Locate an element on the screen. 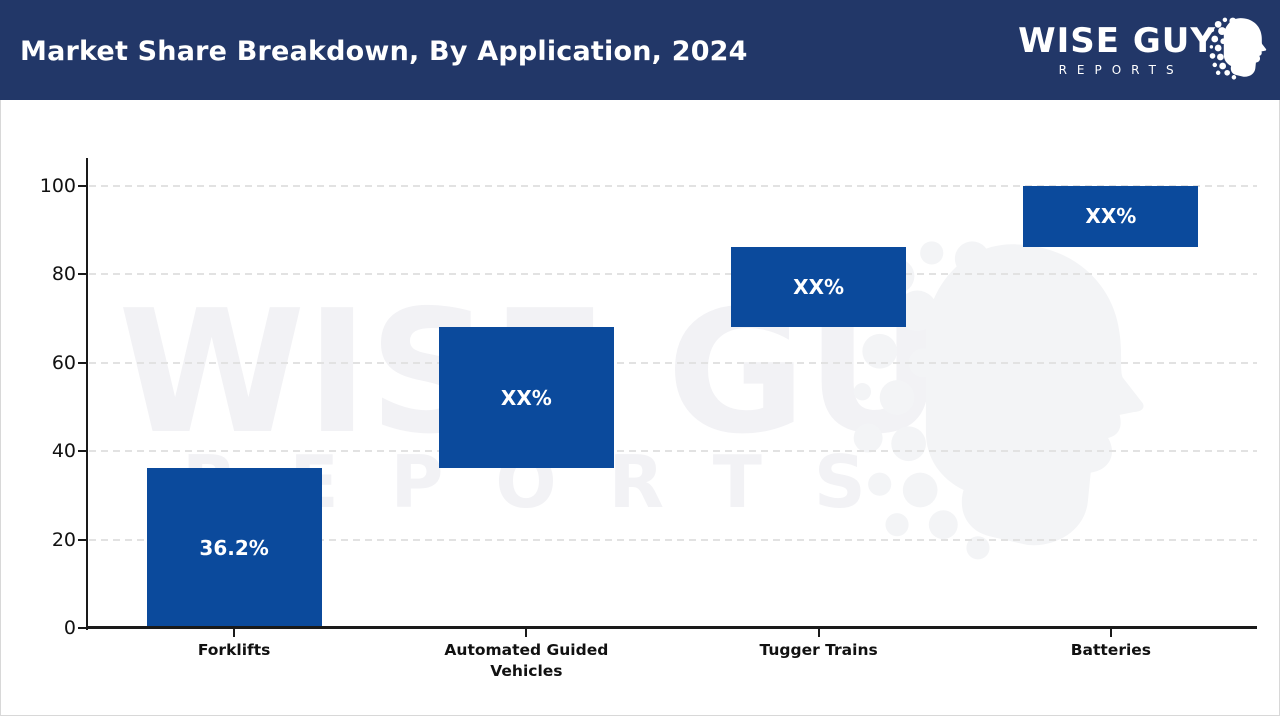 The height and width of the screenshot is (720, 1280). y-tick-label-0: 0 is located at coordinates (69, 628).